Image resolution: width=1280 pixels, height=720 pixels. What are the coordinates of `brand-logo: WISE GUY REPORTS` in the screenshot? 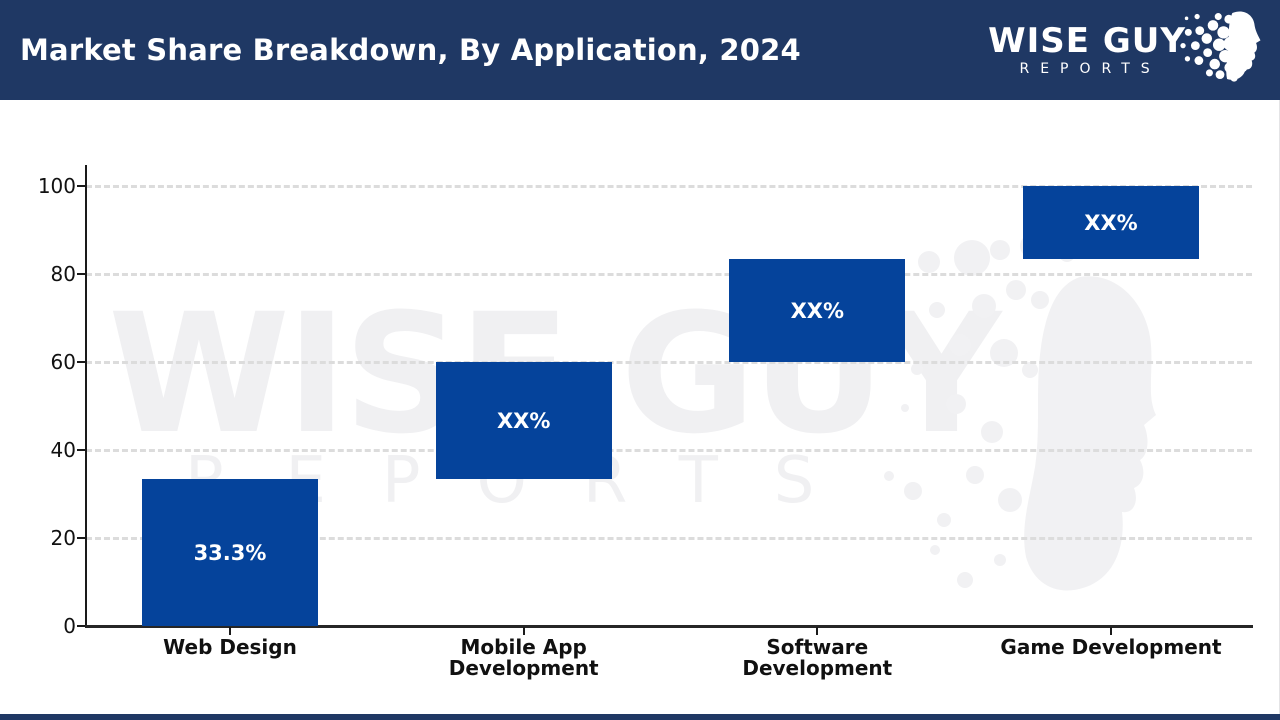 It's located at (1127, 50).